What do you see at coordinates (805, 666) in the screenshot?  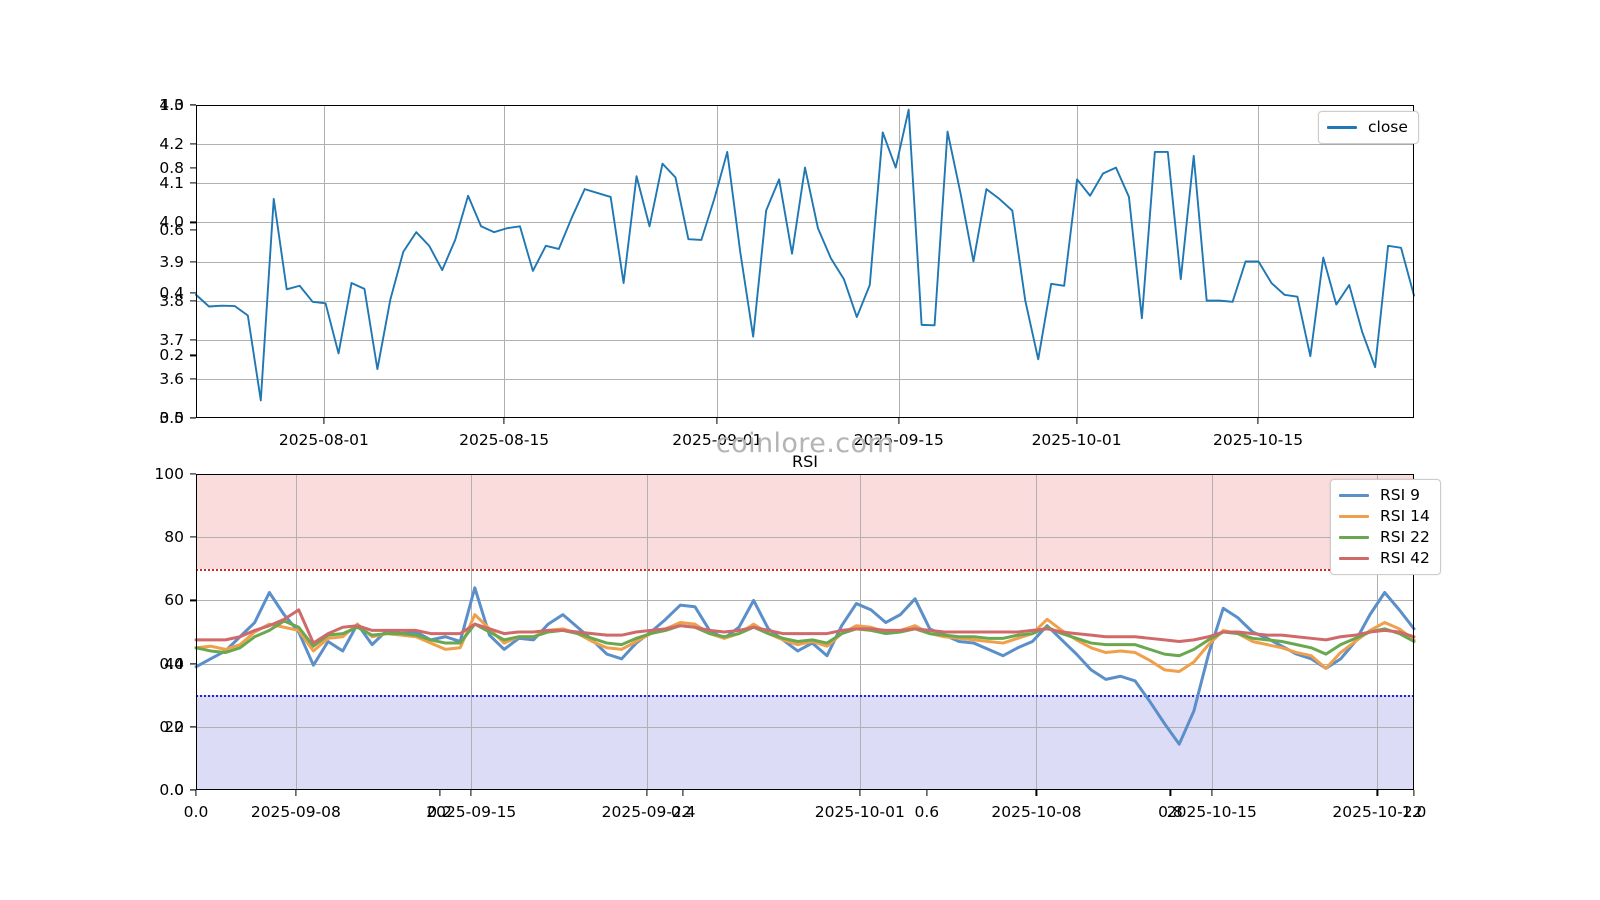 I see `rsi-line-series` at bounding box center [805, 666].